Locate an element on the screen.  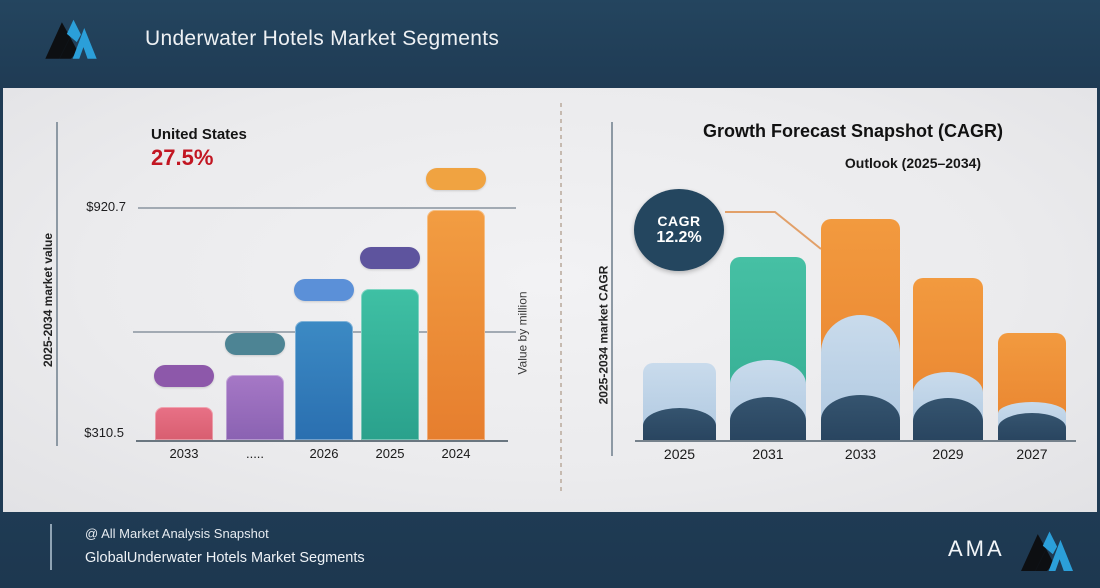
baseline-label: $310.5 is located at coordinates (104, 432).